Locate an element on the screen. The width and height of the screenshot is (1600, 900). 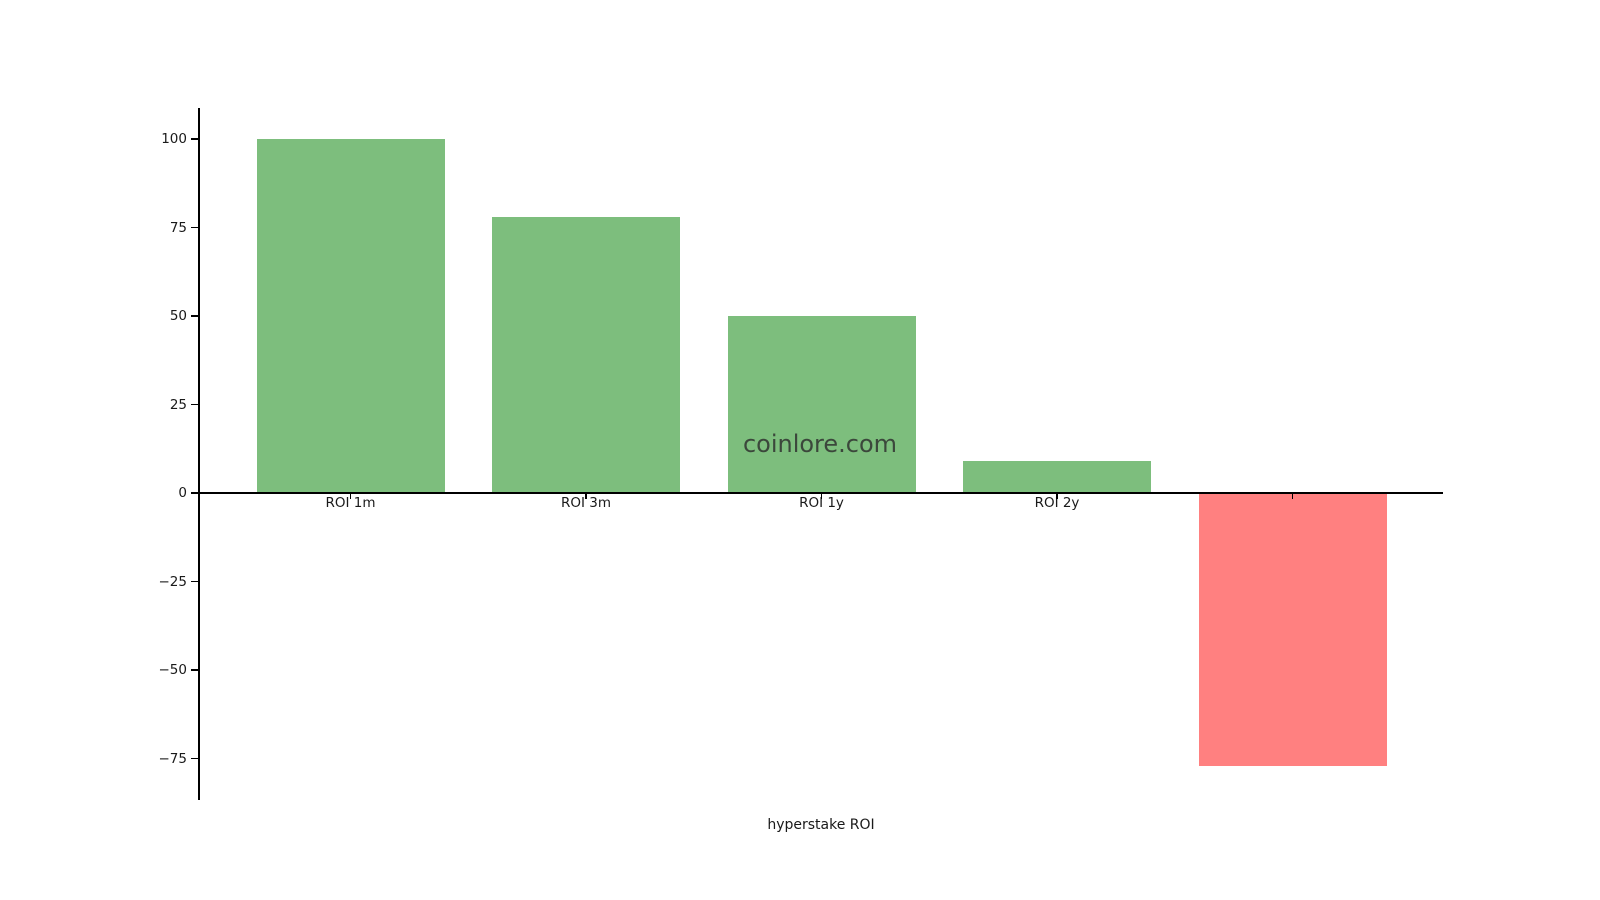
y-tick-label: 0 is located at coordinates (182, 493).